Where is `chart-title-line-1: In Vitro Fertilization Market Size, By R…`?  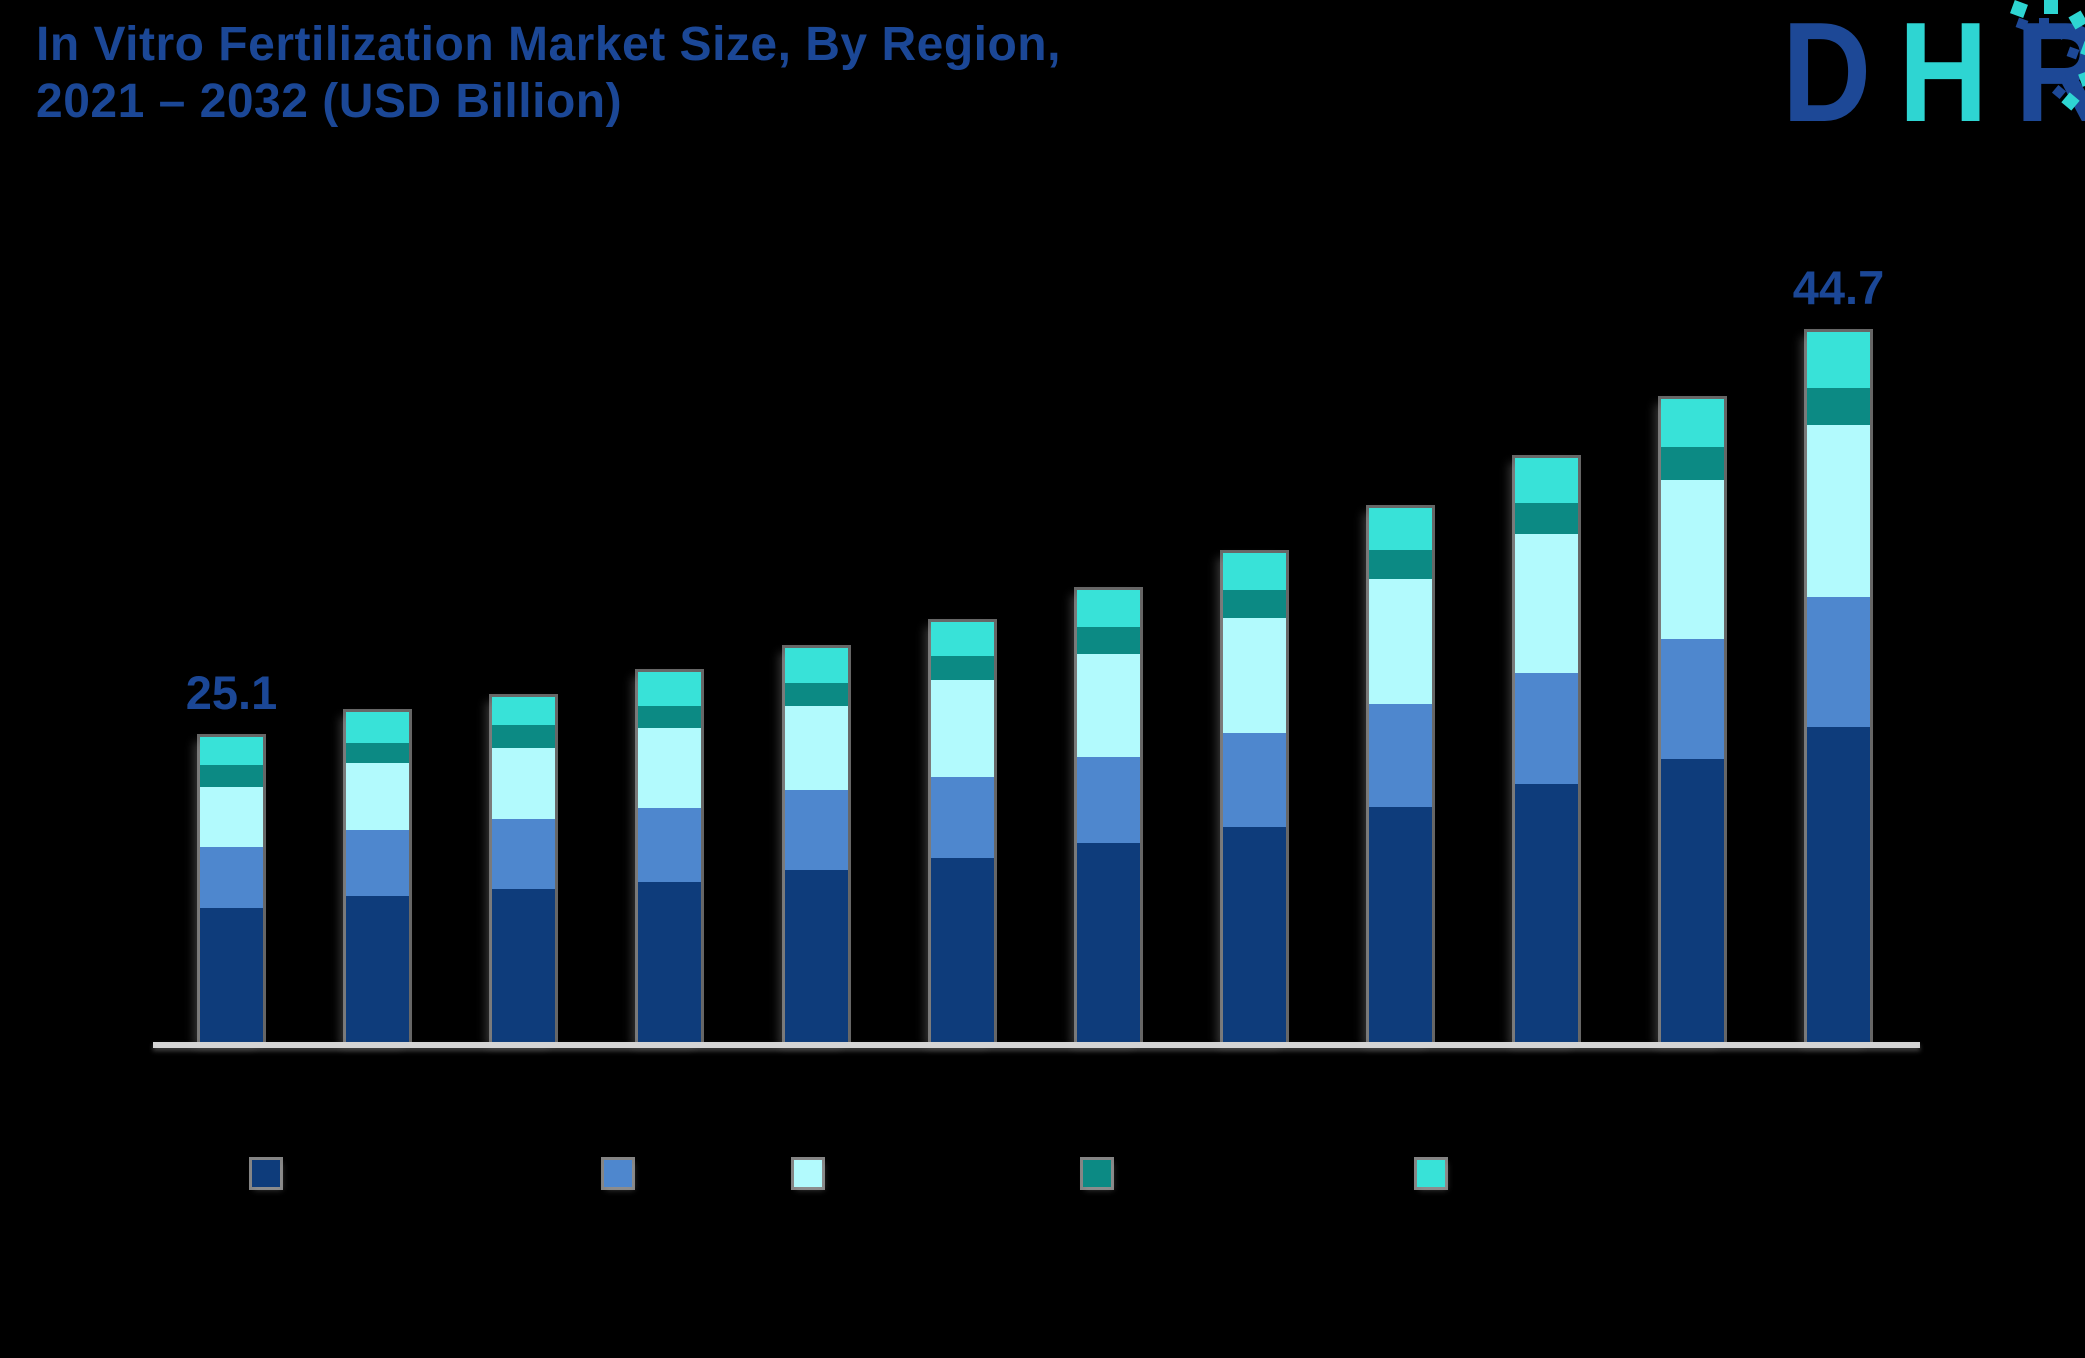
chart-title-line-1: In Vitro Fertilization Market Size, By R… is located at coordinates (548, 44).